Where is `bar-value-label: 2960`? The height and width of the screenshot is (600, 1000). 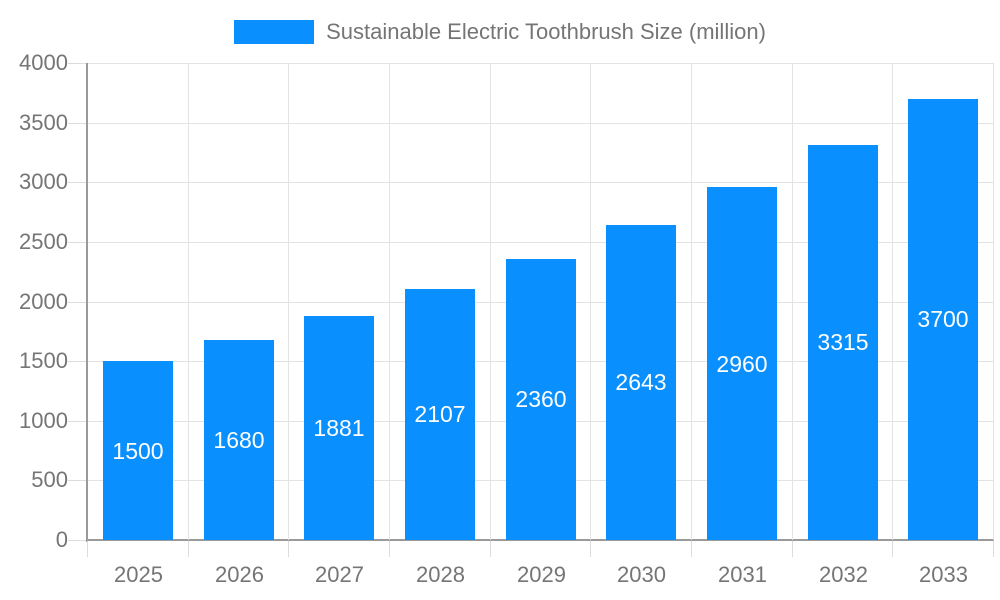
bar-value-label: 2960 is located at coordinates (742, 364).